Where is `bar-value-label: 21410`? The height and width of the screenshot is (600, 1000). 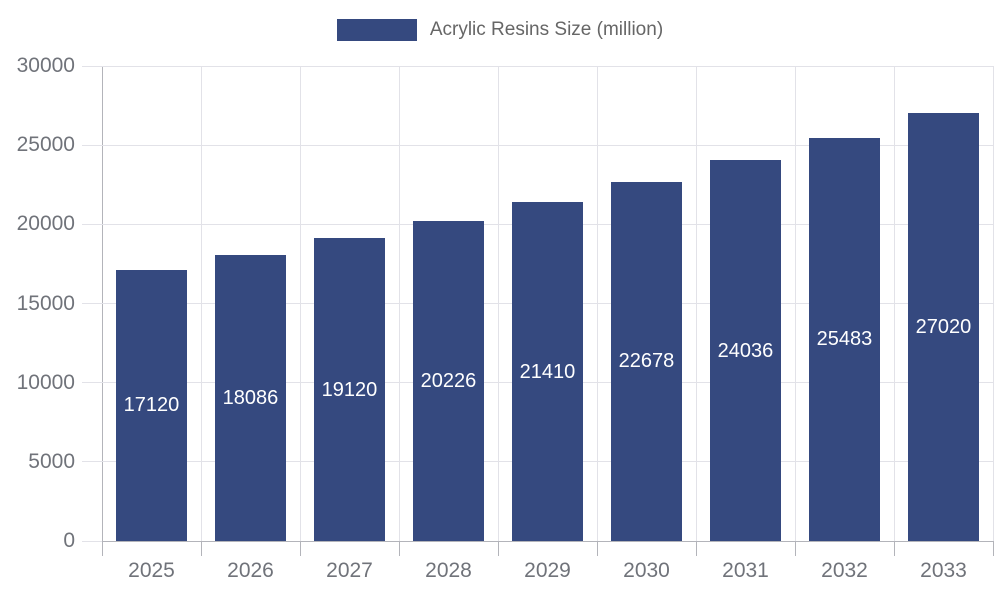 bar-value-label: 21410 is located at coordinates (547, 371).